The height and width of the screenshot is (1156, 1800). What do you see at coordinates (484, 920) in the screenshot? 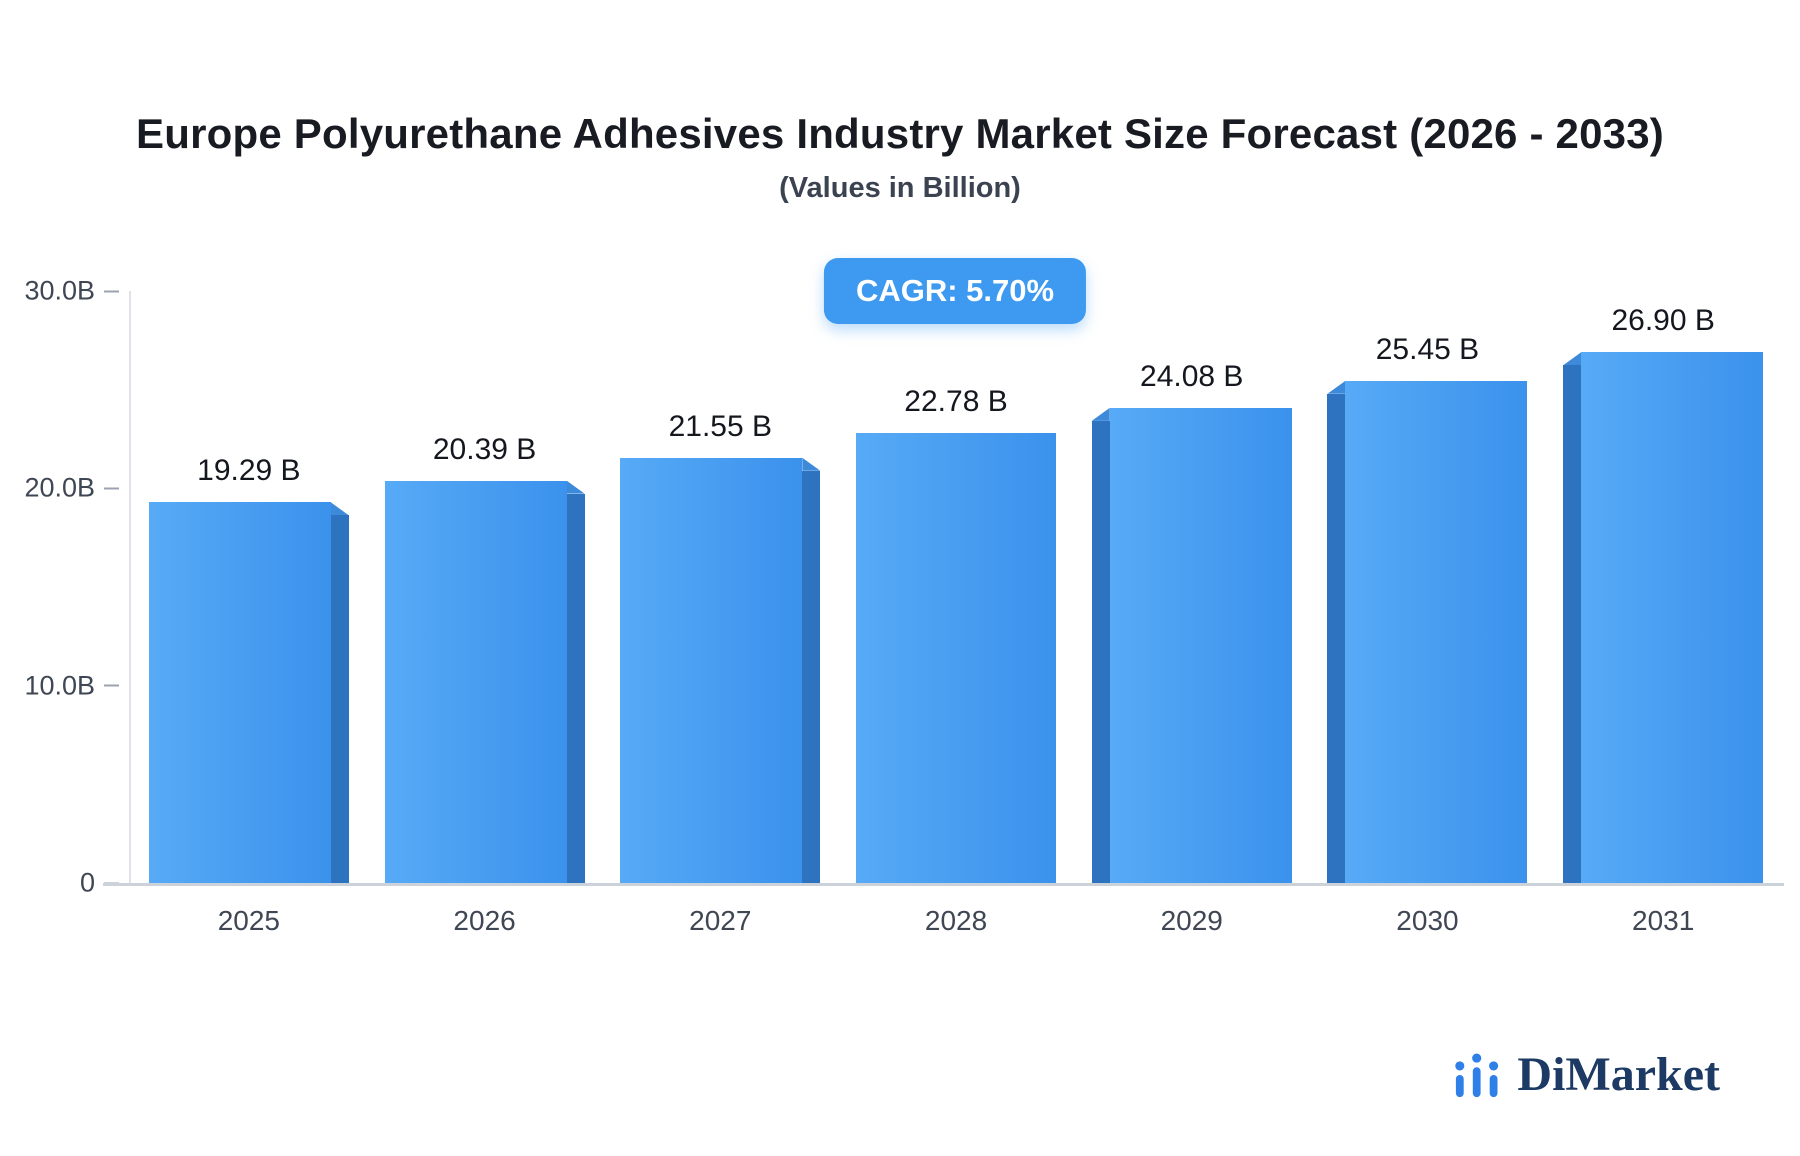
I see `x-axis-label: 2026` at bounding box center [484, 920].